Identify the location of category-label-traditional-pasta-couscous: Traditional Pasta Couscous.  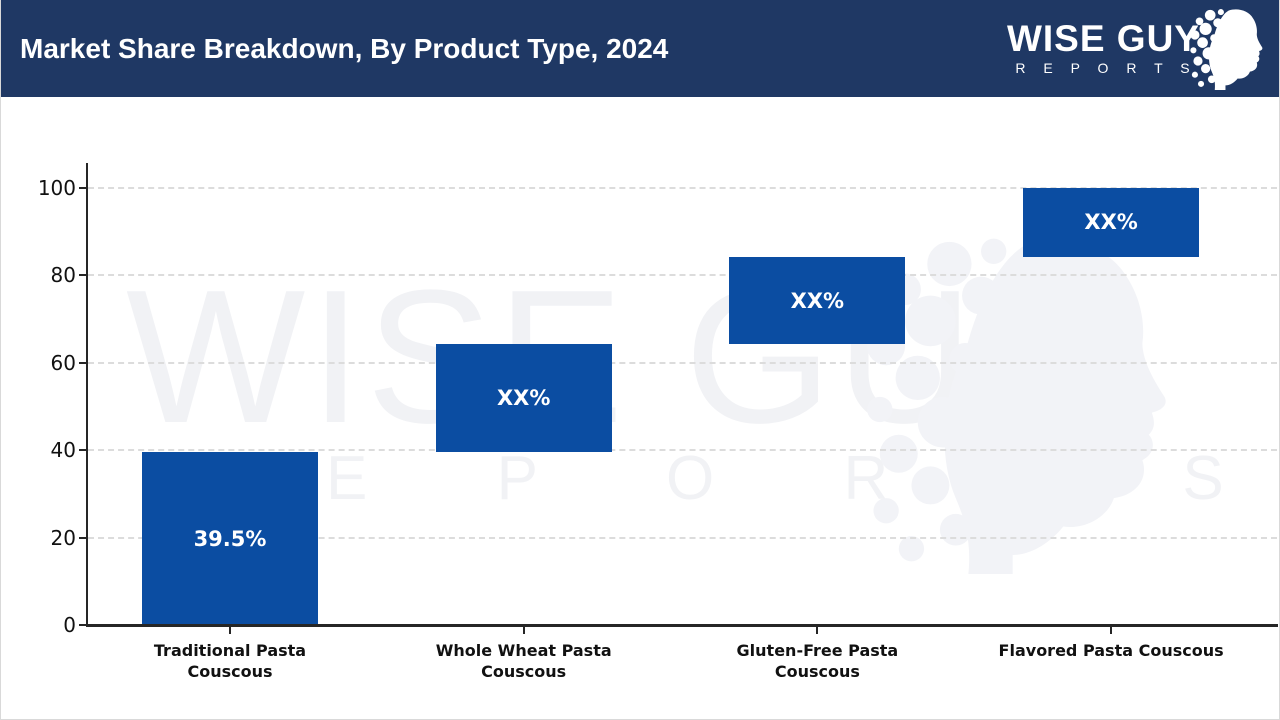
(230, 661).